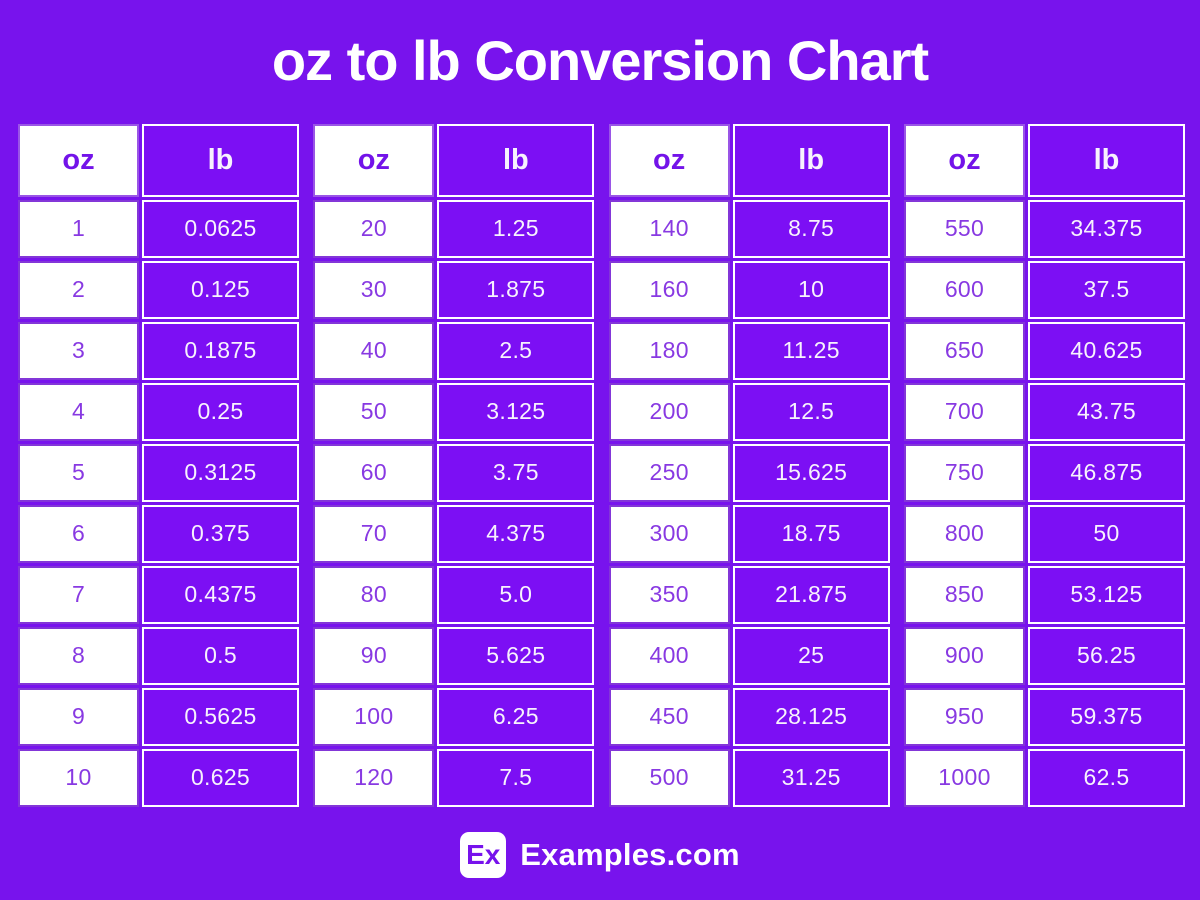 Image resolution: width=1200 pixels, height=900 pixels. What do you see at coordinates (1106, 472) in the screenshot?
I see `lb-value-cell: 46.875` at bounding box center [1106, 472].